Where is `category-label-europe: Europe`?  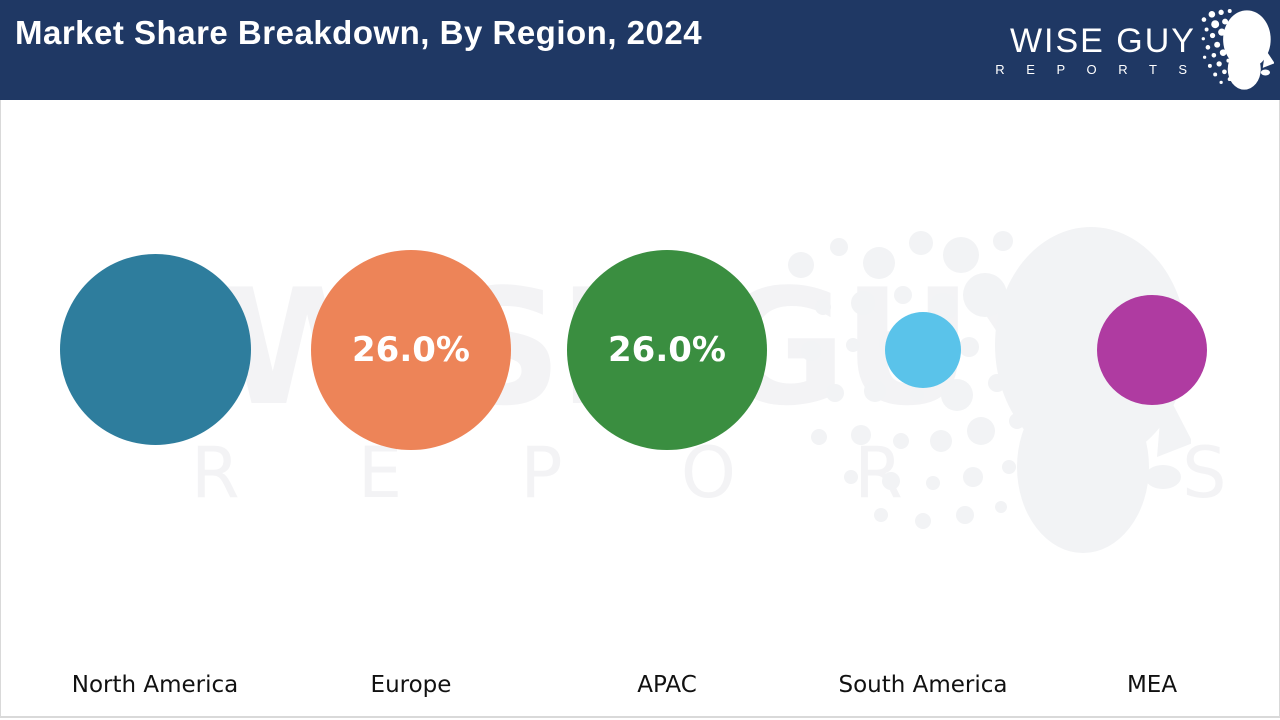 category-label-europe: Europe is located at coordinates (411, 685).